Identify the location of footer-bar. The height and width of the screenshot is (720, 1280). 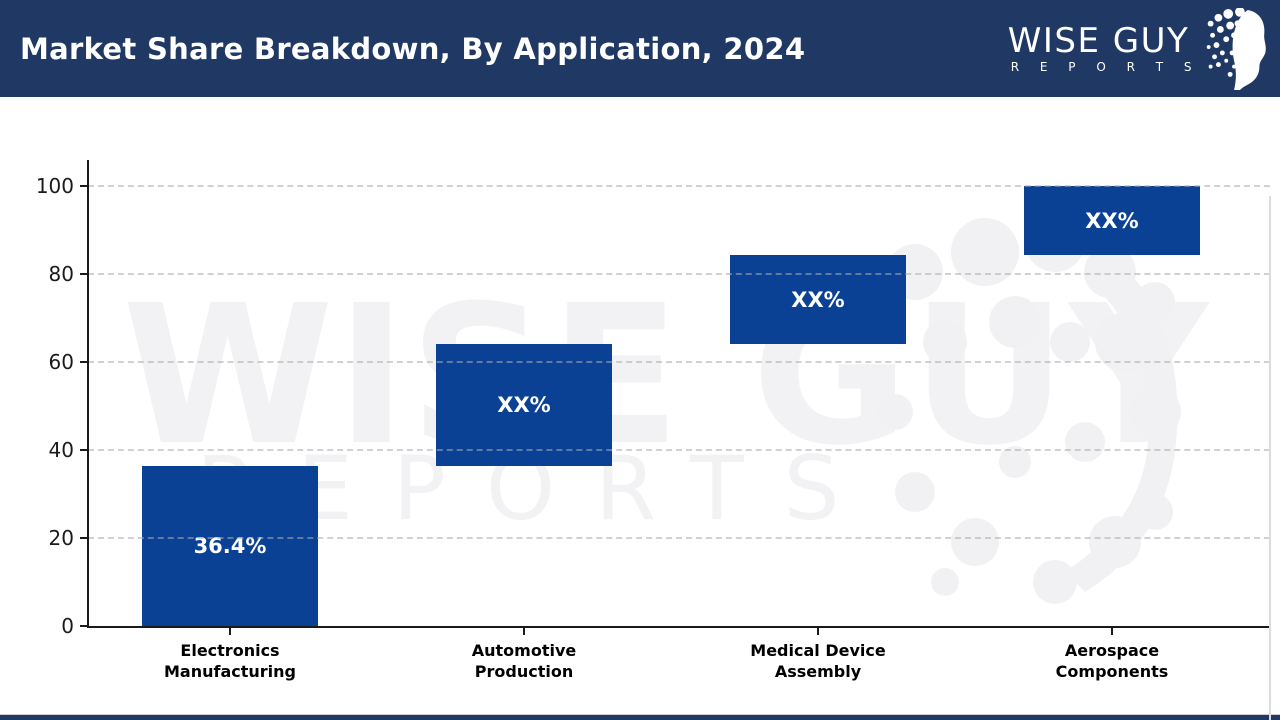
(640, 717).